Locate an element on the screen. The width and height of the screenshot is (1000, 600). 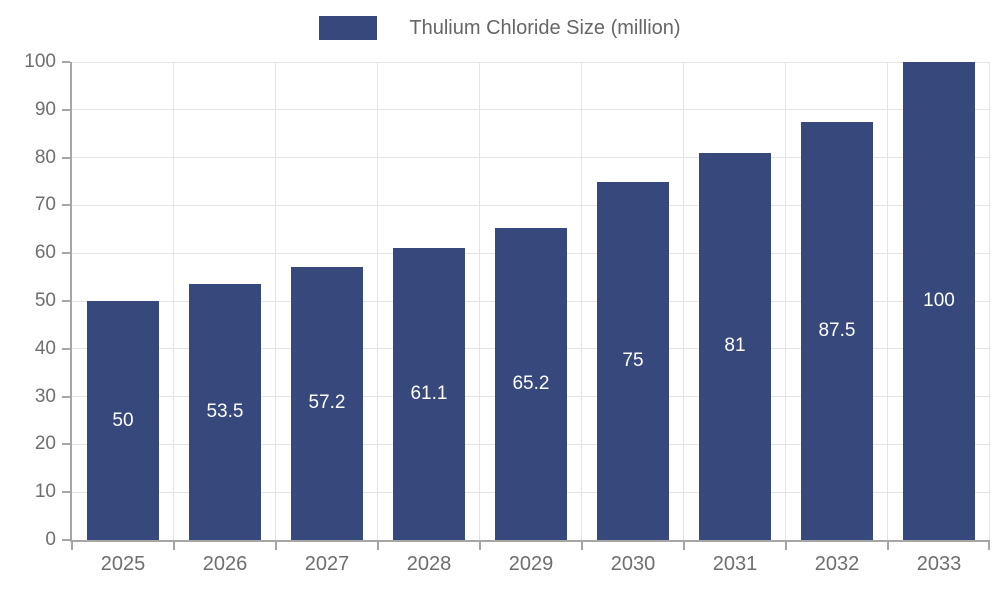
bar: 50 is located at coordinates (123, 420).